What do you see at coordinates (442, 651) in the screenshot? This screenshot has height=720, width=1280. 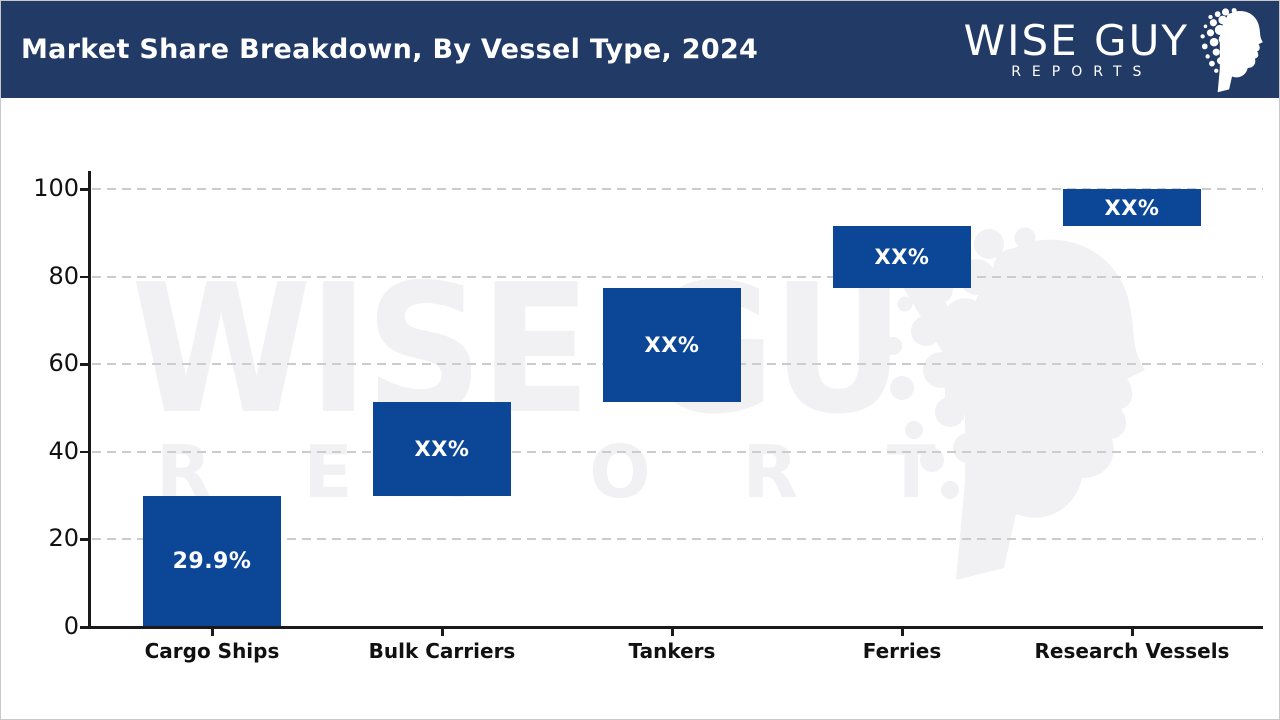 I see `x-axis-category-label: Bulk Carriers` at bounding box center [442, 651].